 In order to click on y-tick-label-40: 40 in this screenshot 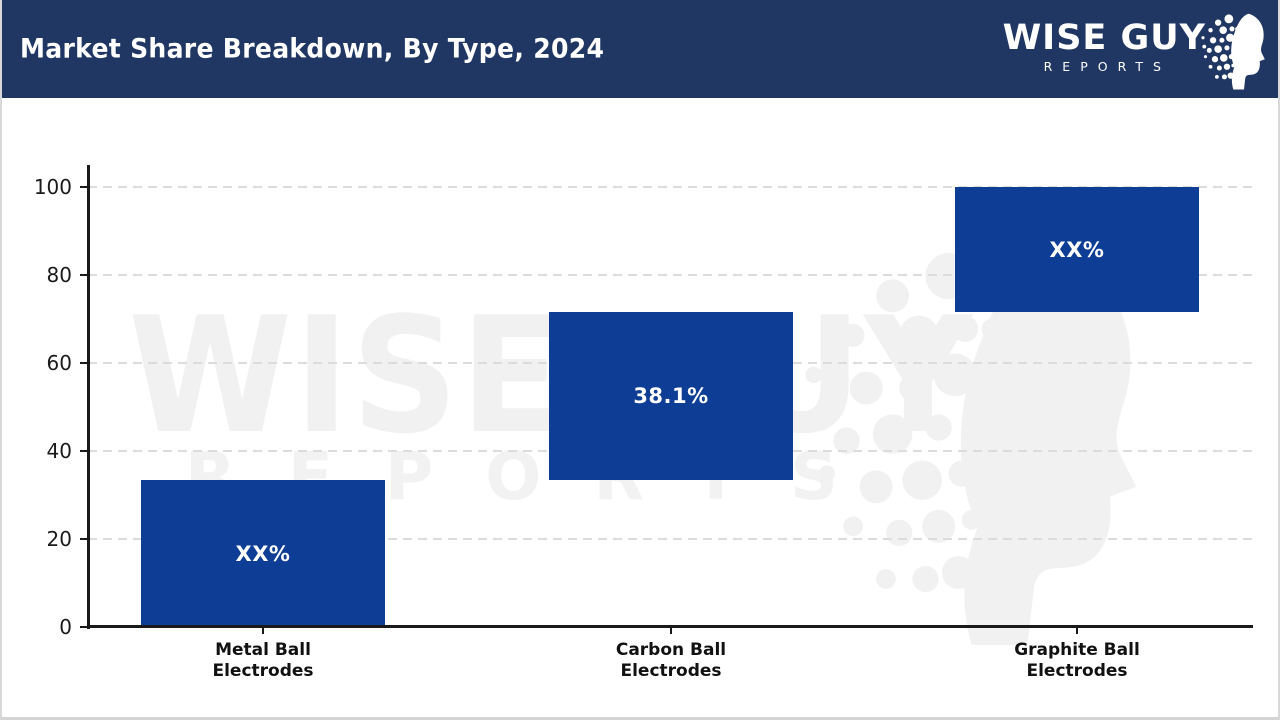, I will do `click(59, 451)`.